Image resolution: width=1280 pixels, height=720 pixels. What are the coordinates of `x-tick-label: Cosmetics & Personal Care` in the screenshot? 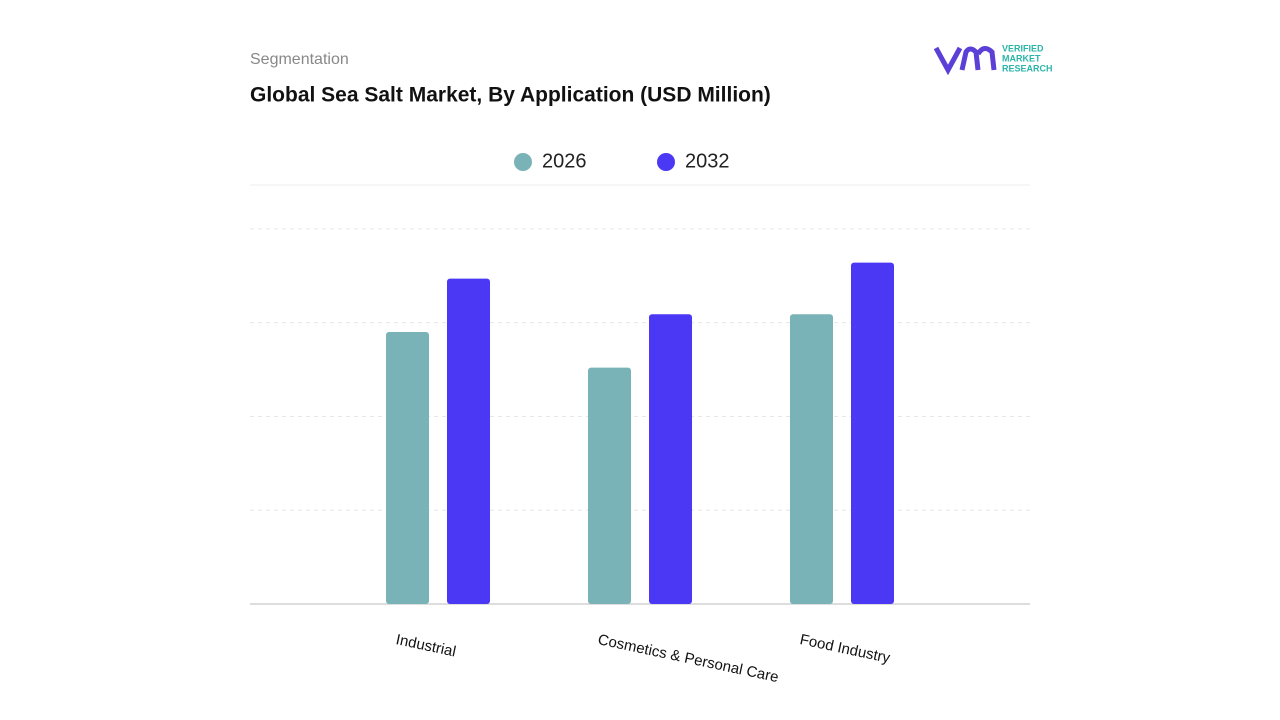 It's located at (688, 658).